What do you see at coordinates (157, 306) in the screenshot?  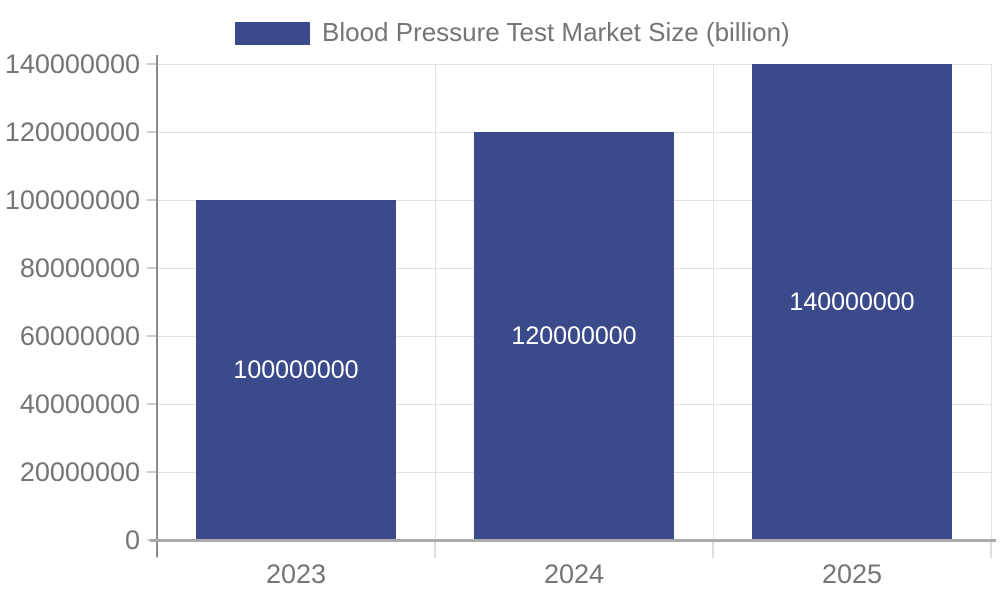 I see `y-axis-spine` at bounding box center [157, 306].